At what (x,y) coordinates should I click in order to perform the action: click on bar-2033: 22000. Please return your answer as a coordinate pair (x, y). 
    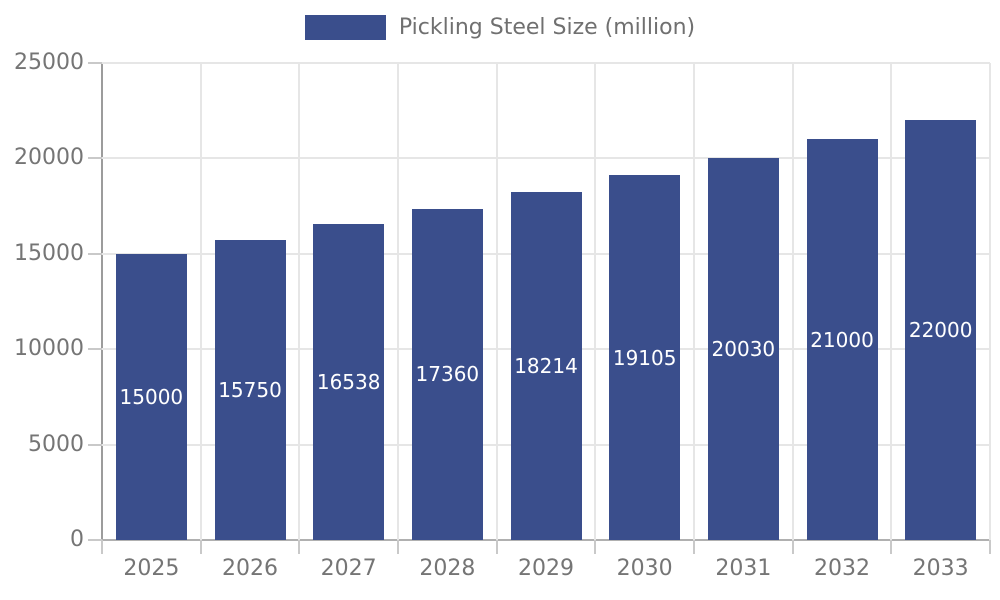
    Looking at the image, I should click on (941, 330).